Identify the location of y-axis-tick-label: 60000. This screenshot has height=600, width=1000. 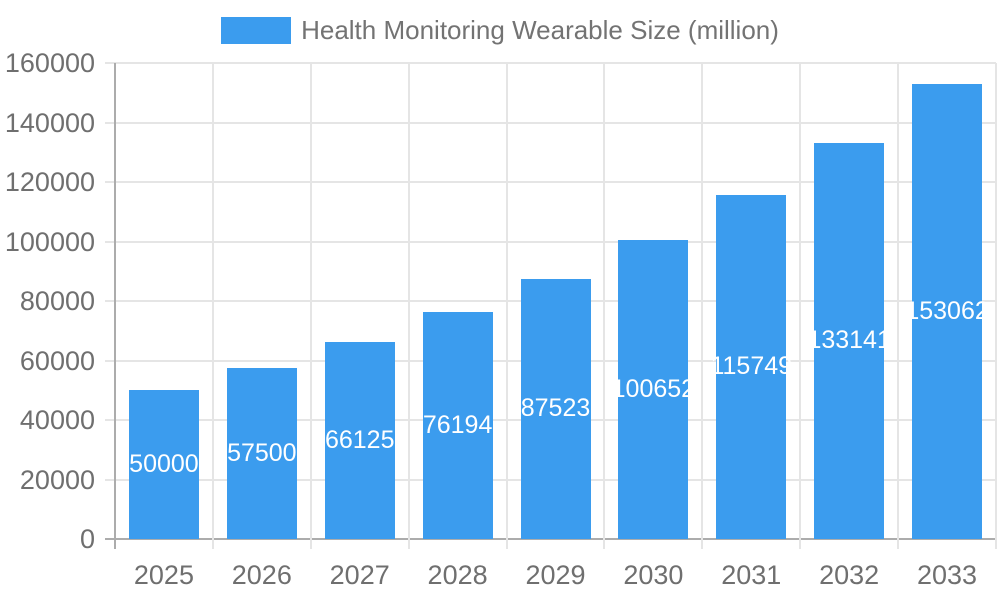
(57, 360).